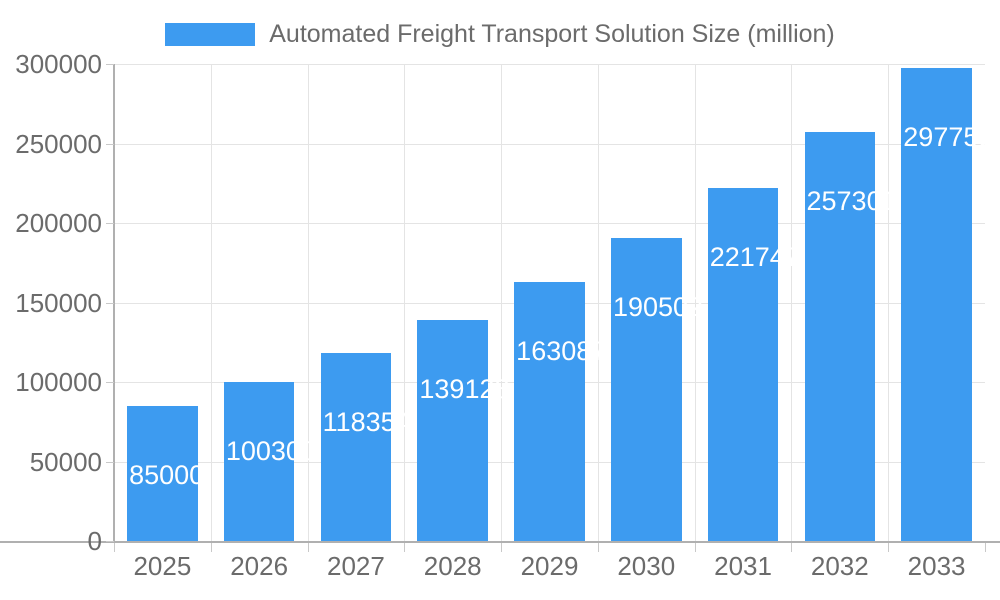 The image size is (1000, 600). What do you see at coordinates (743, 566) in the screenshot?
I see `x-axis-tick-label: 2031` at bounding box center [743, 566].